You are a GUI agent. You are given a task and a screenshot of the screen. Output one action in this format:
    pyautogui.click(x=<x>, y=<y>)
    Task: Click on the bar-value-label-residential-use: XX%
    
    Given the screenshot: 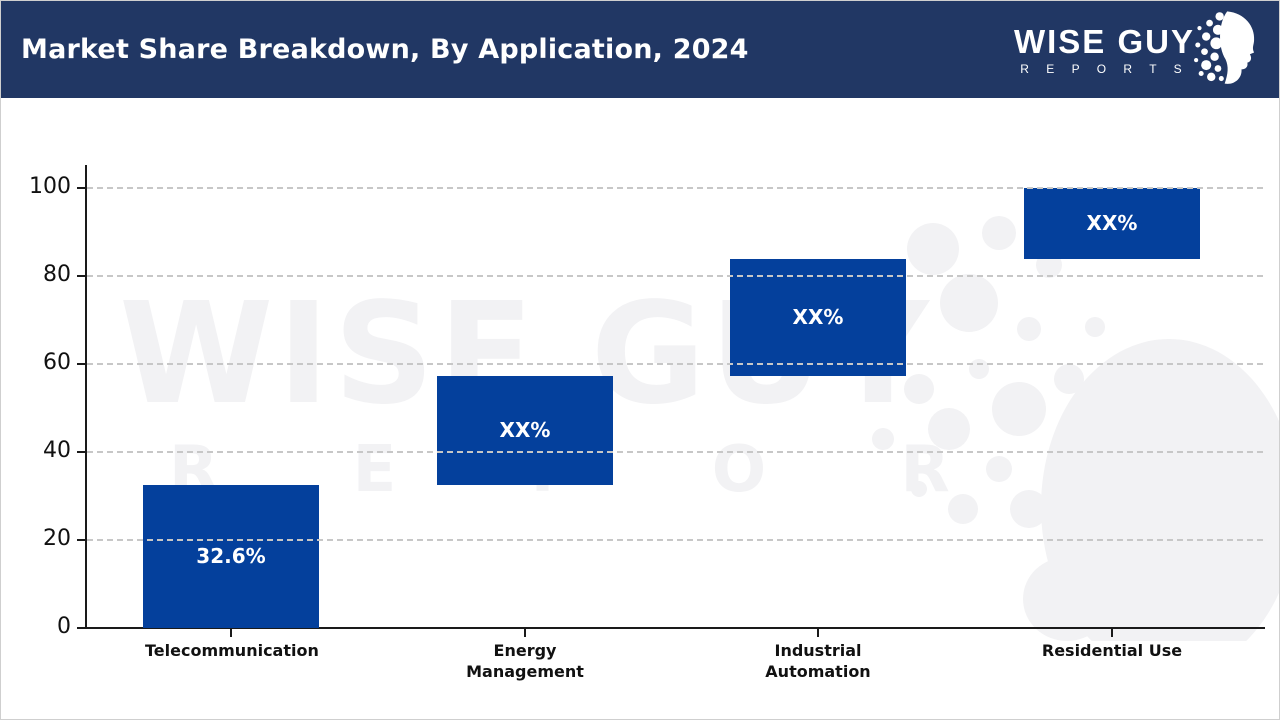 What is the action you would take?
    pyautogui.click(x=1112, y=223)
    